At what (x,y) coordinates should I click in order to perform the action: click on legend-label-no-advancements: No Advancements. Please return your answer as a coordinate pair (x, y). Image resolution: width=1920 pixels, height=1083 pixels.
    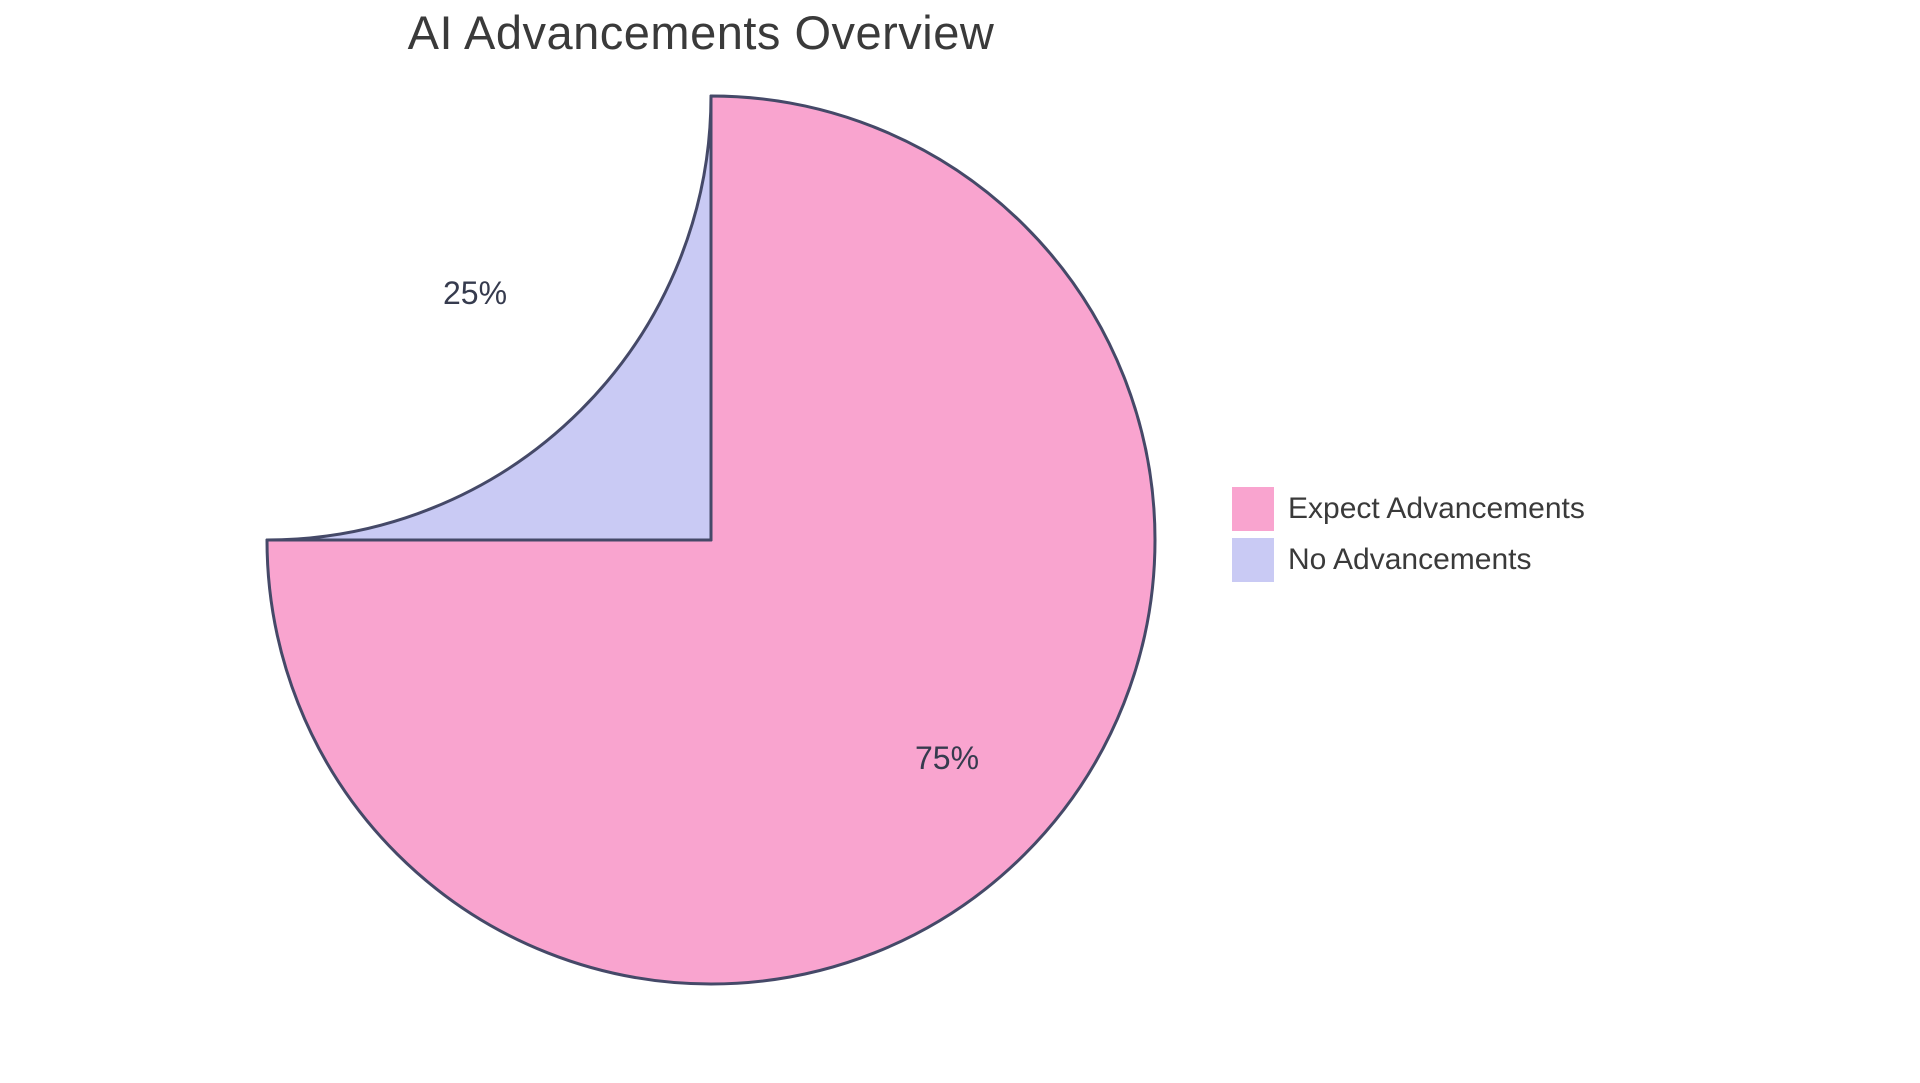
    Looking at the image, I should click on (1410, 559).